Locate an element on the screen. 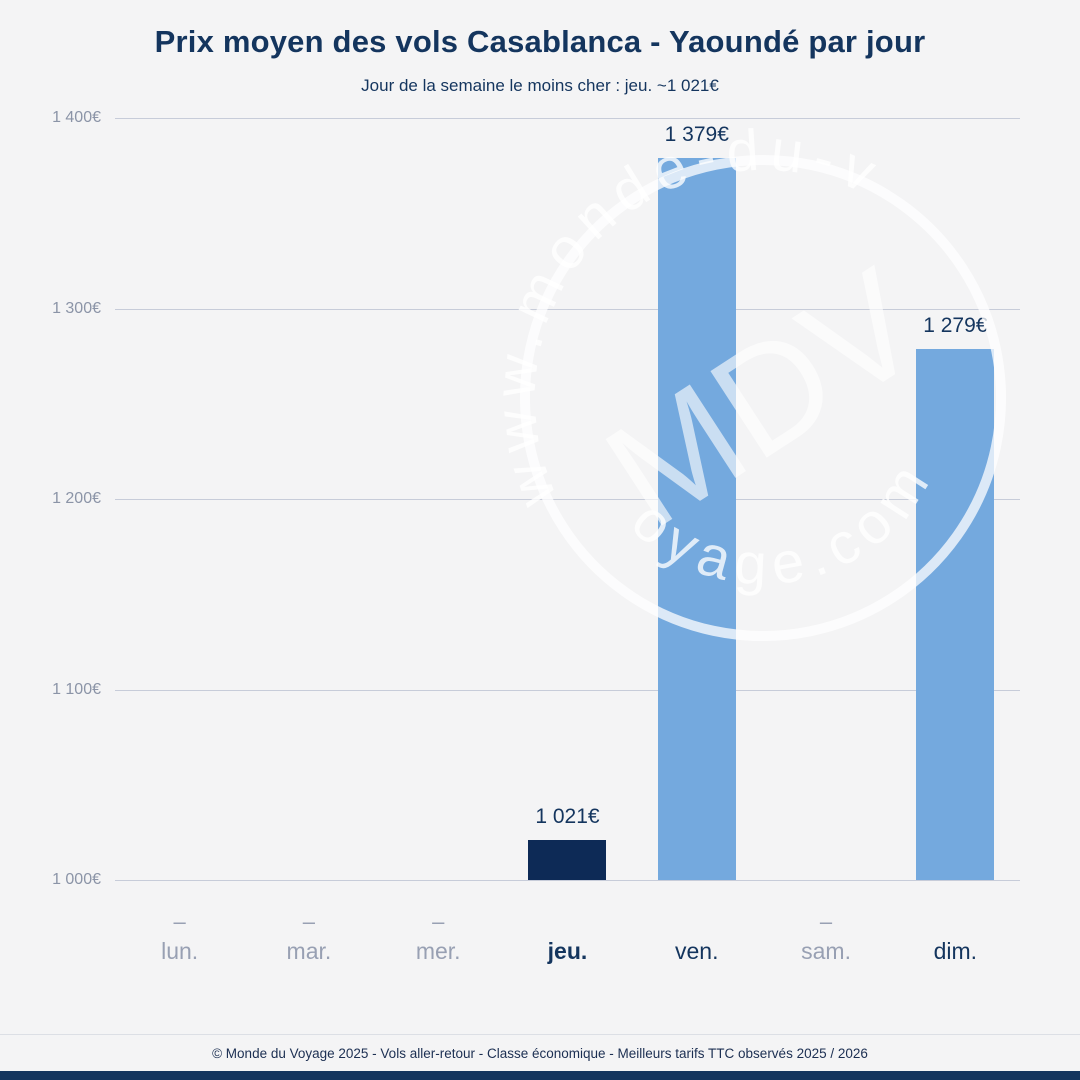 The width and height of the screenshot is (1080, 1080). y-tick-label: 1 300€ is located at coordinates (76, 308).